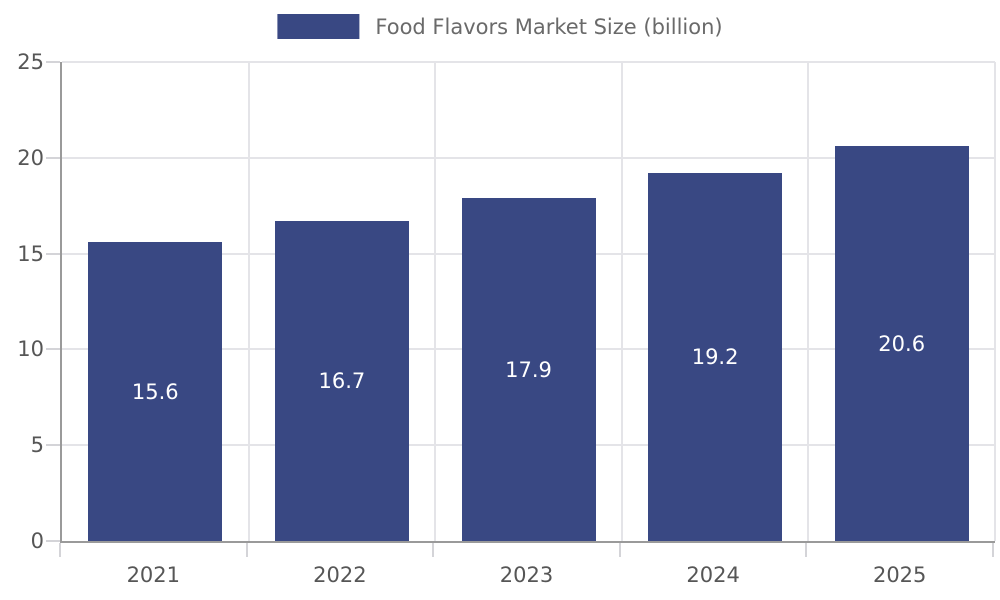 This screenshot has height=600, width=1000. I want to click on bar-value-label: 20.6, so click(902, 343).